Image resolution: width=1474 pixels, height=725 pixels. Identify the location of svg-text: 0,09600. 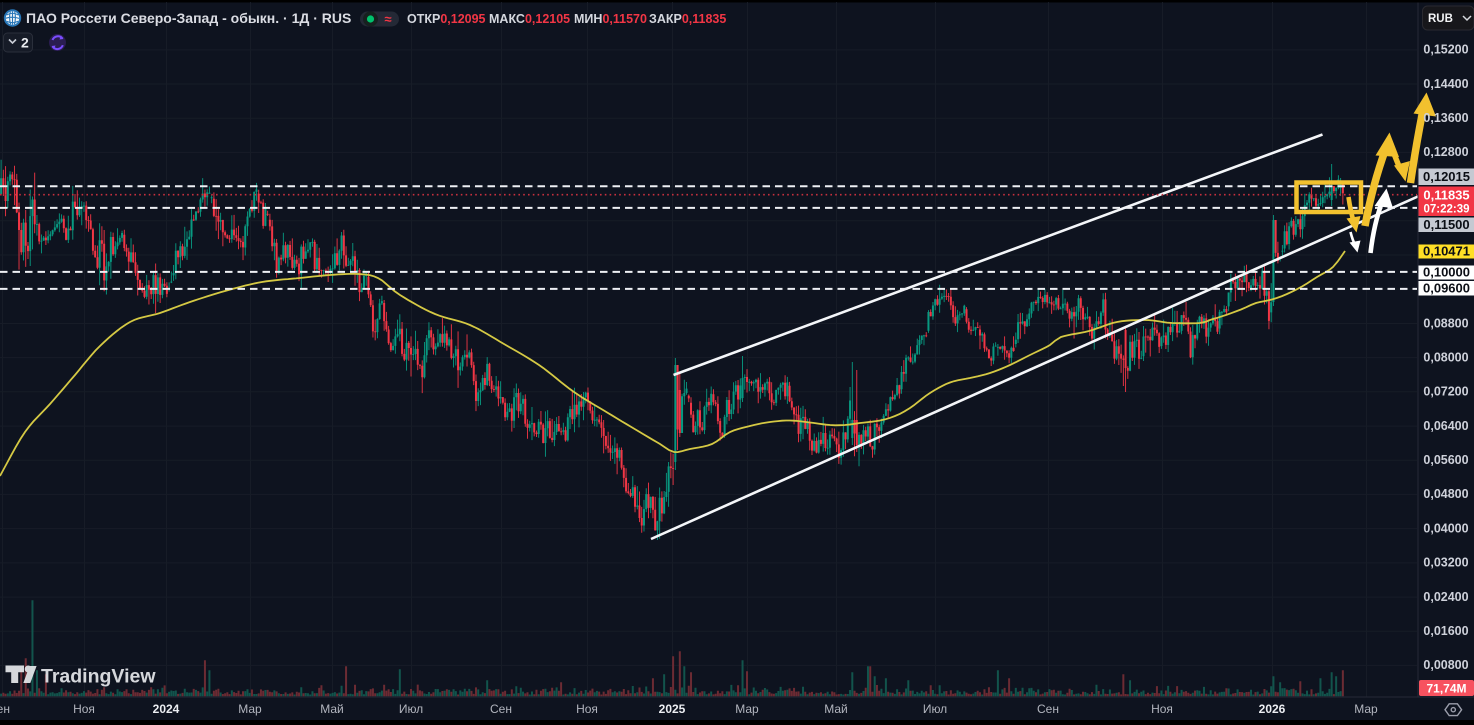
(1446, 288).